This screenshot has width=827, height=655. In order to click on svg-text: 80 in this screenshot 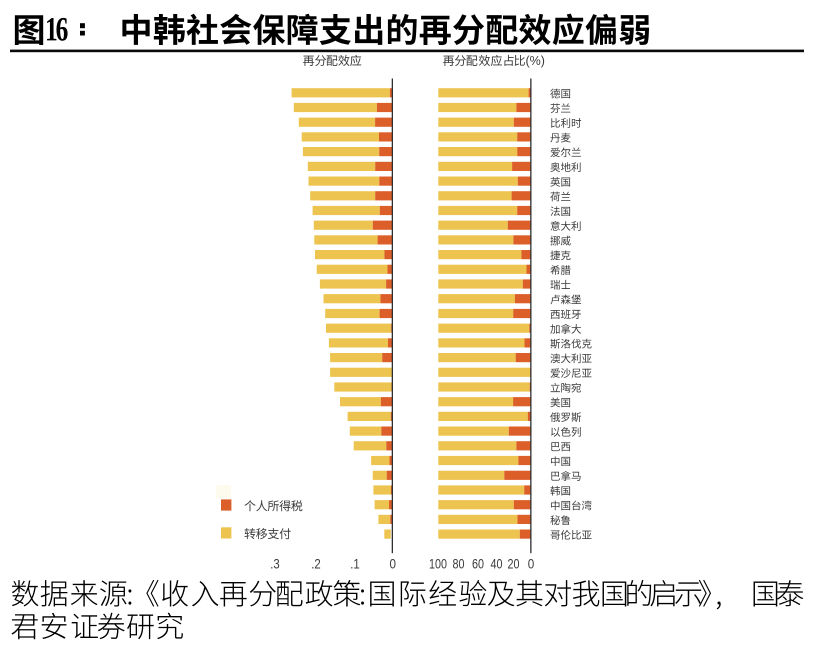, I will do `click(459, 563)`.